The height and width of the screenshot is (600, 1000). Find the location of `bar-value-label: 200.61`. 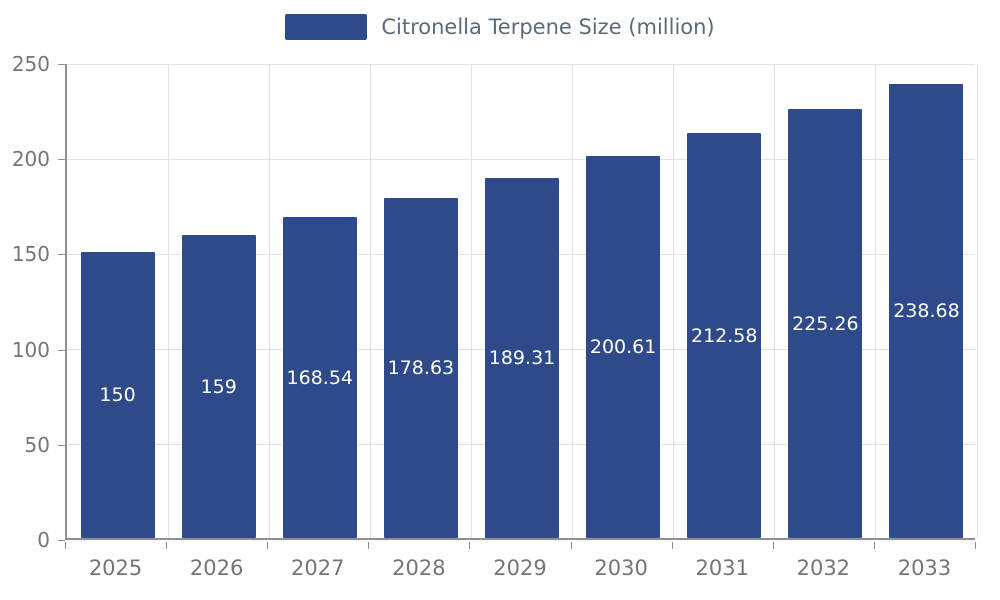

bar-value-label: 200.61 is located at coordinates (623, 347).